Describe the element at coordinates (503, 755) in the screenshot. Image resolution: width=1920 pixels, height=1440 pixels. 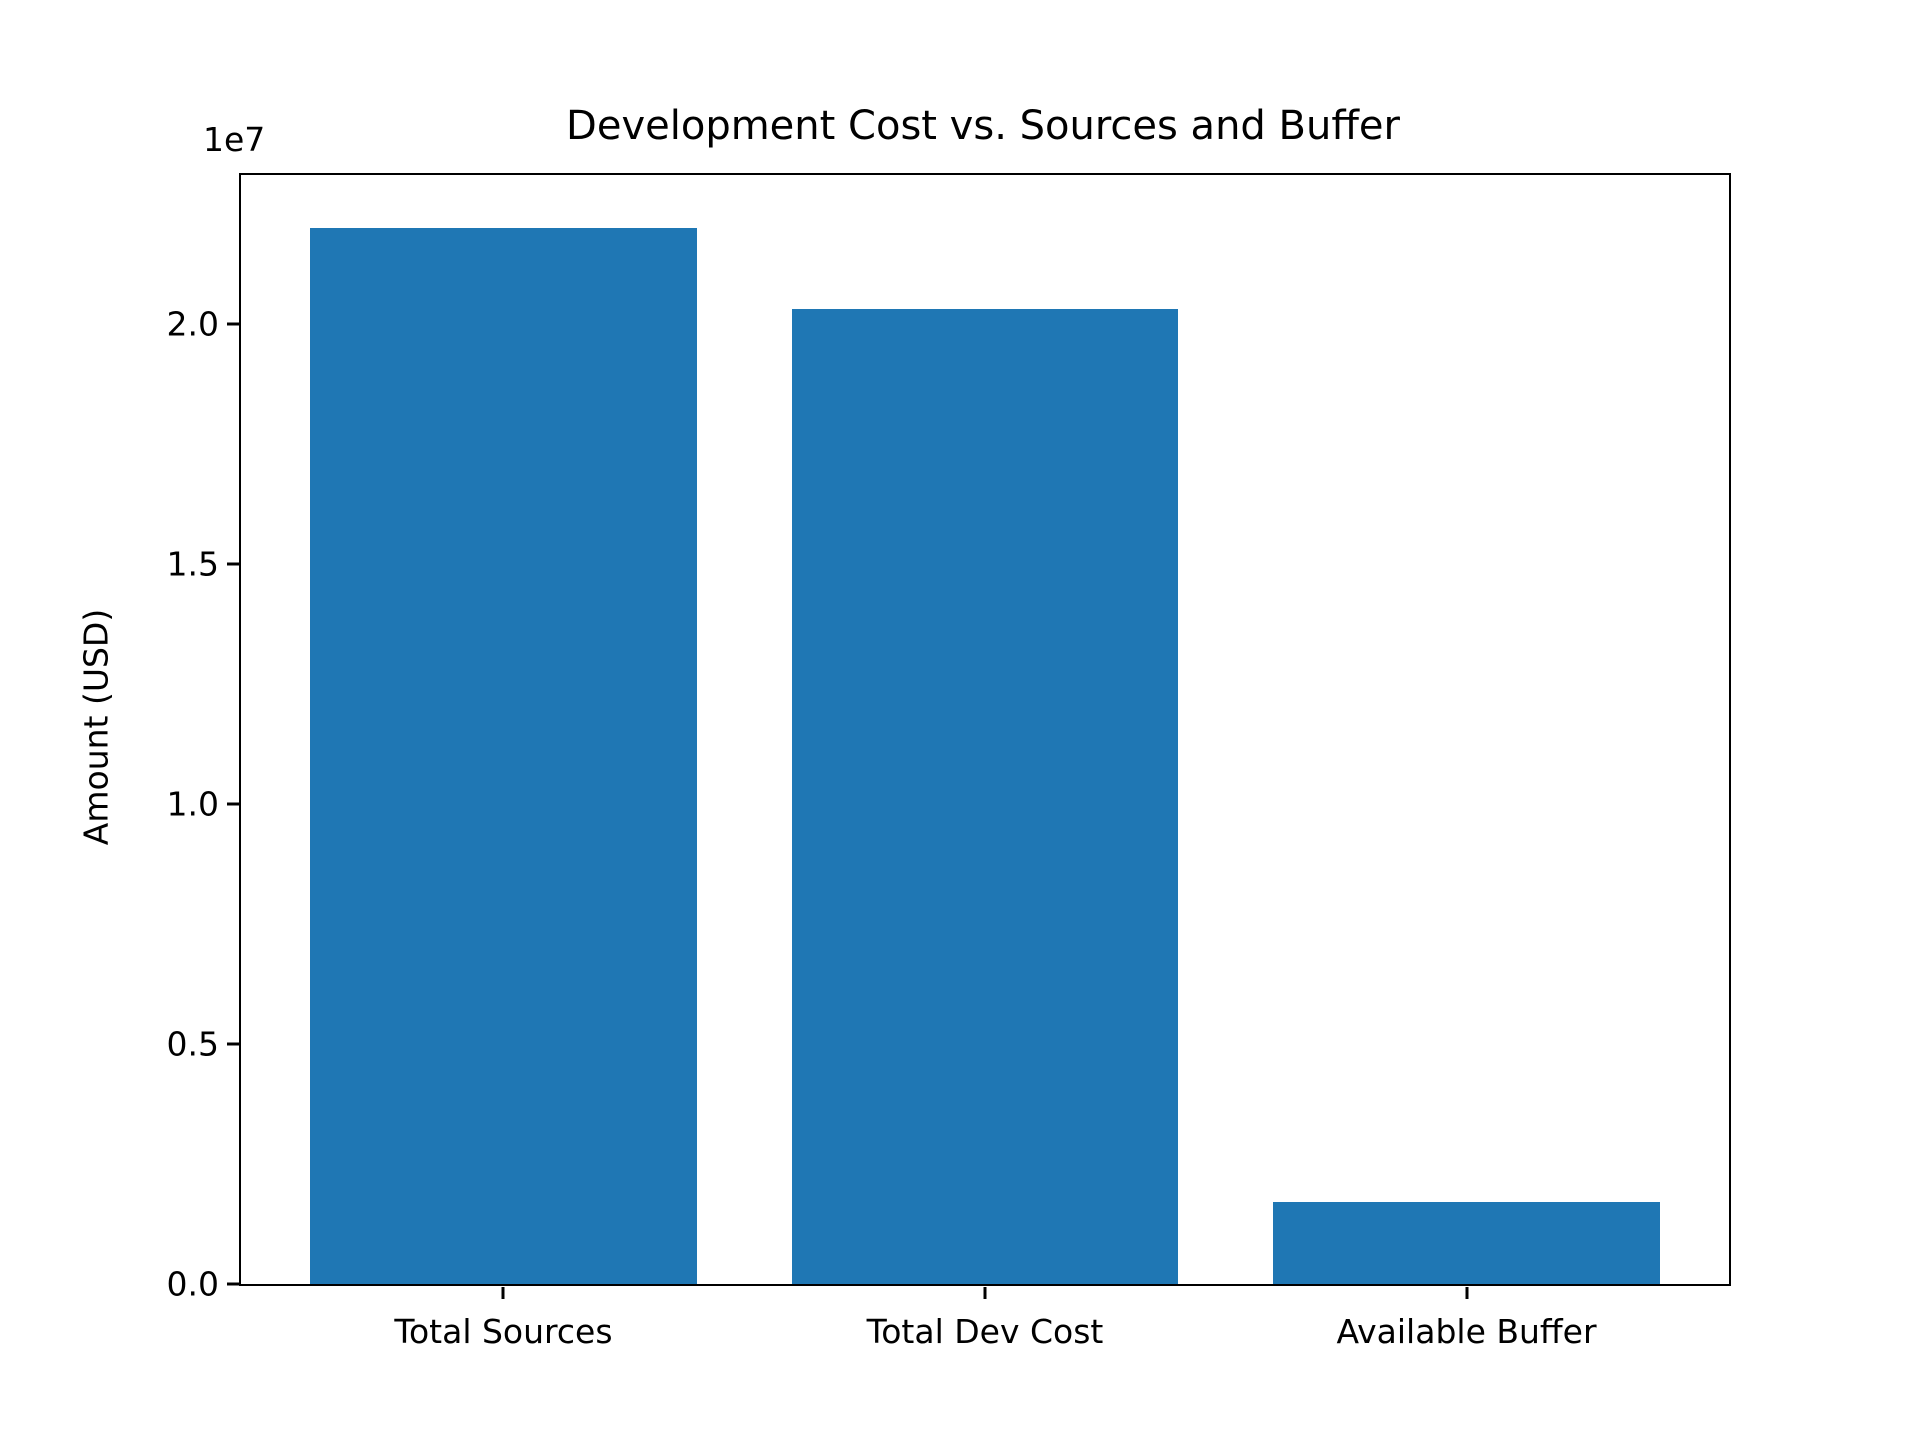
I see `bar-total-sources` at that location.